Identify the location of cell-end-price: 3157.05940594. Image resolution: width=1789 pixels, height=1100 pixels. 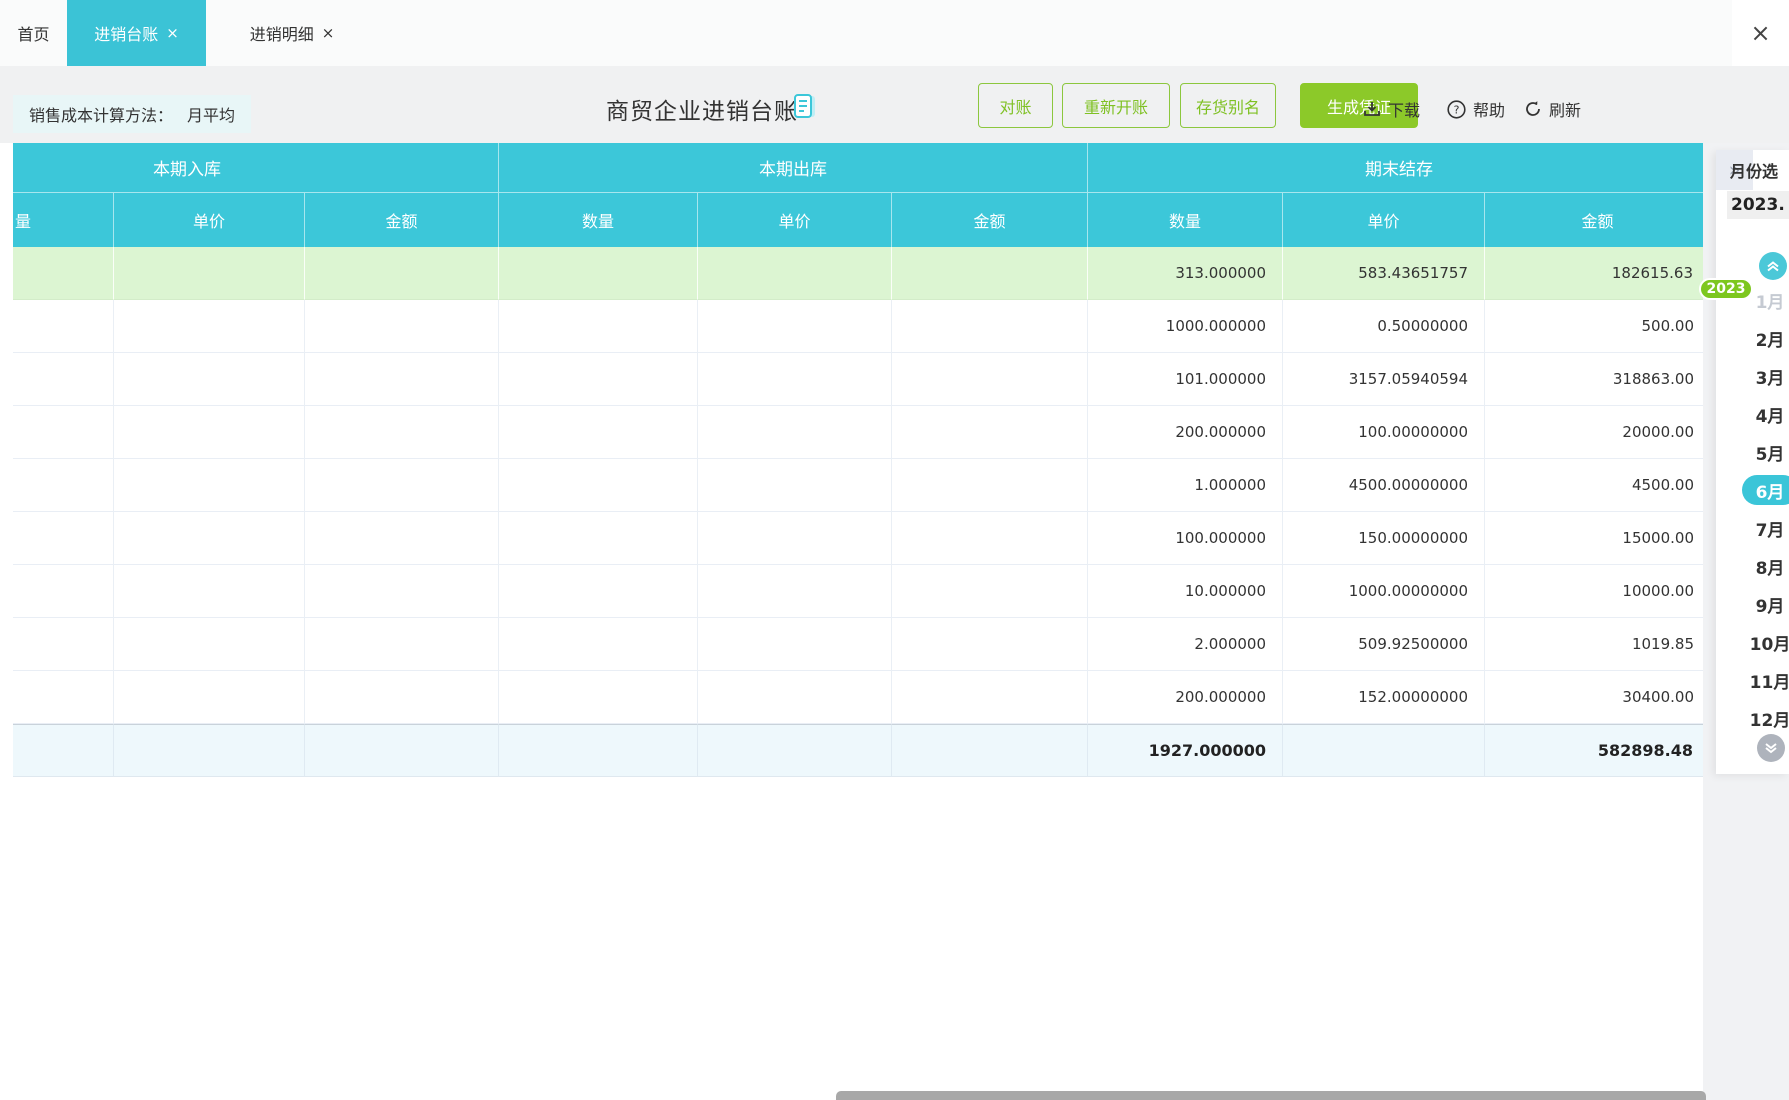
(1384, 379).